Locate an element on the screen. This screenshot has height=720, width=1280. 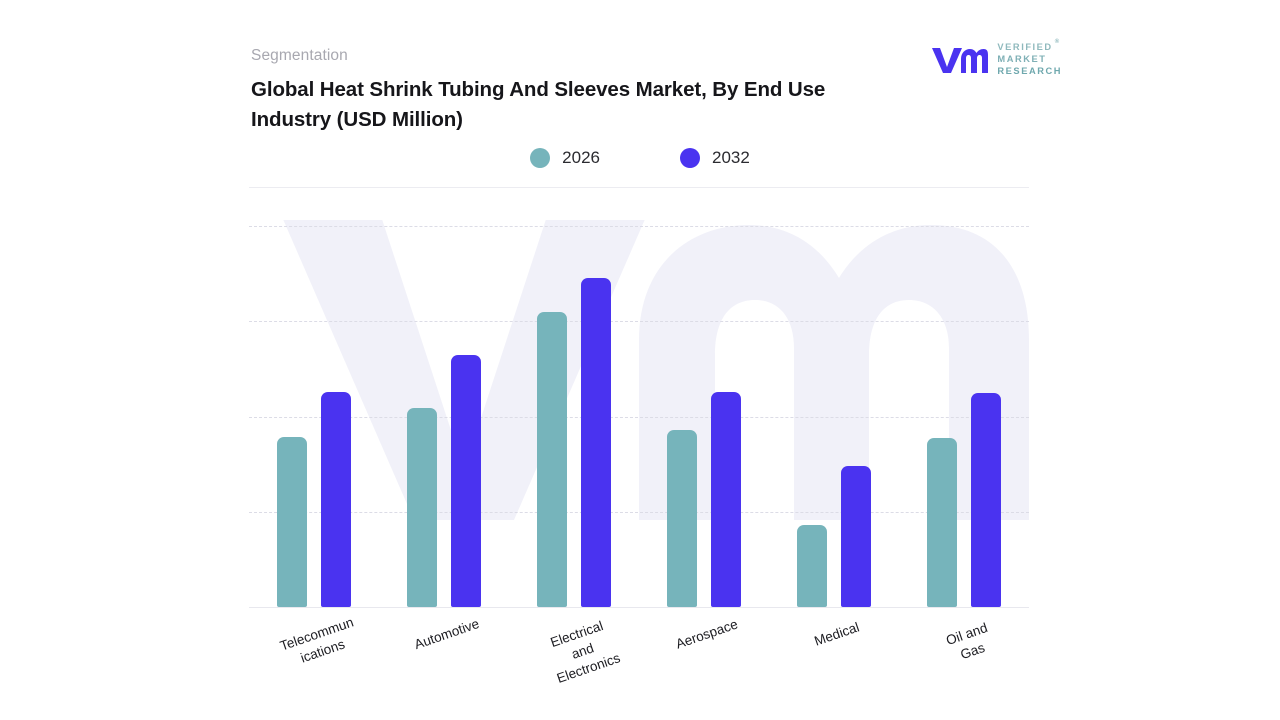
legend-item-2032: 2032 is located at coordinates (715, 158).